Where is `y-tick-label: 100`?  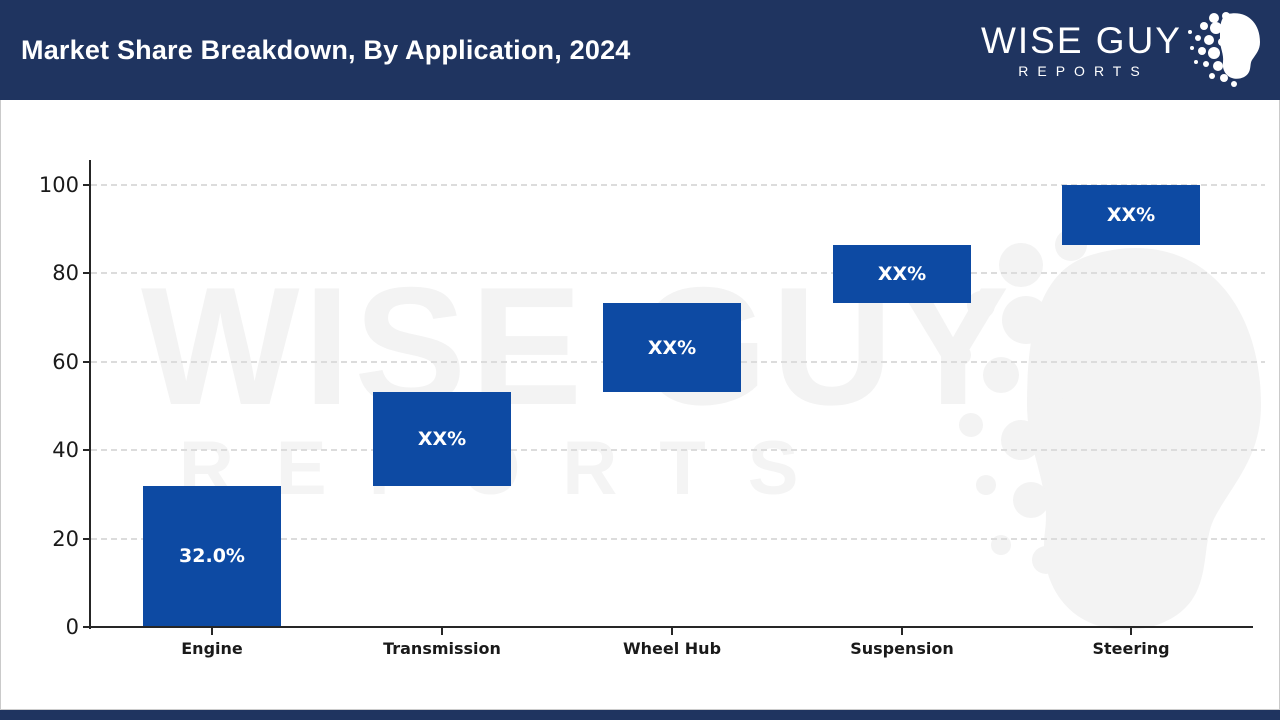 y-tick-label: 100 is located at coordinates (58, 185).